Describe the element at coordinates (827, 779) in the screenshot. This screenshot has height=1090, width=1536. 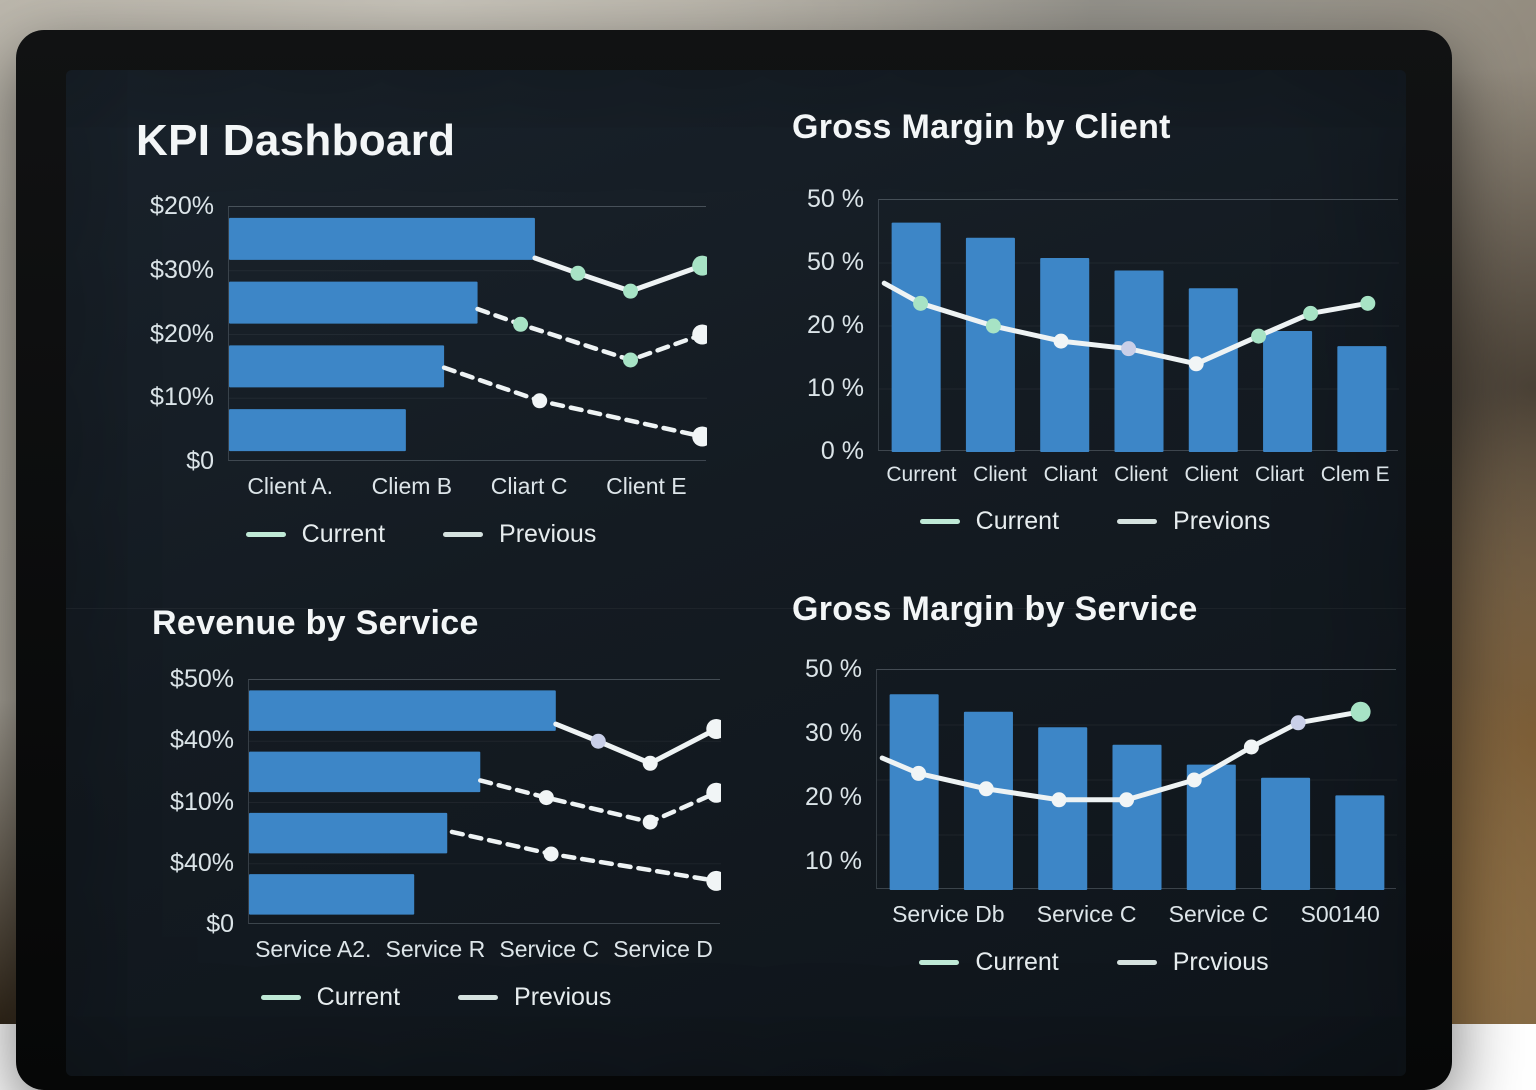
I see `y-axis-labels: 50 %30 %20 %10 %` at that location.